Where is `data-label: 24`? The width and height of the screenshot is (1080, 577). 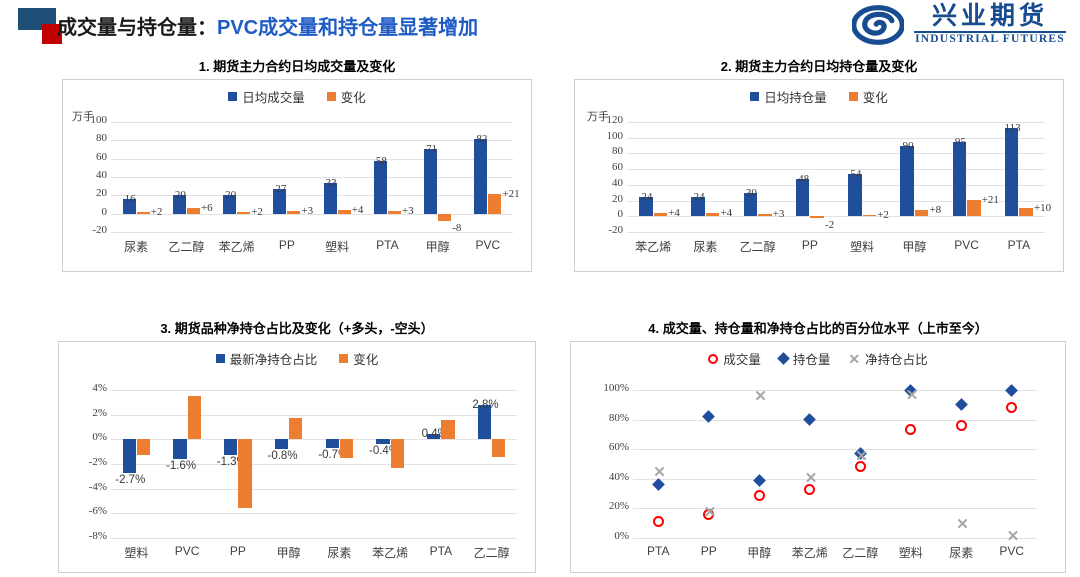 data-label: 24 is located at coordinates (647, 197).